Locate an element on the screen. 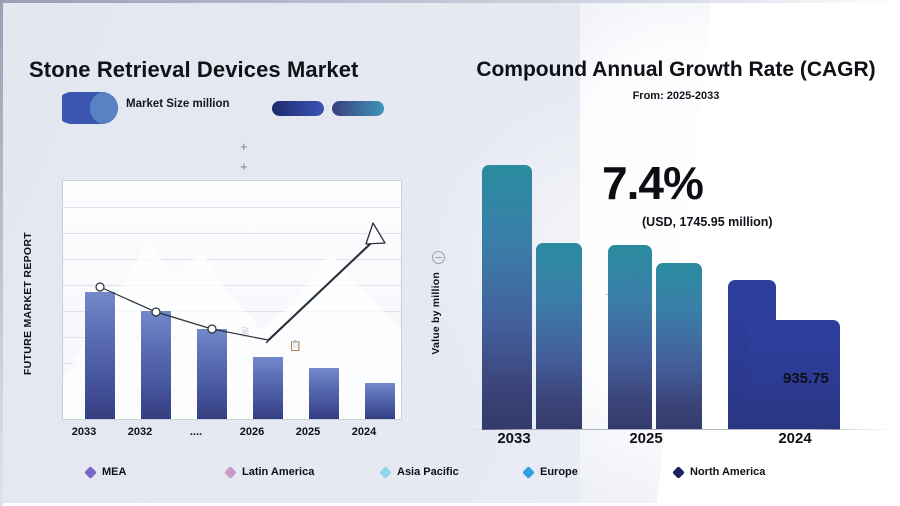 This screenshot has width=900, height=506. right-xtick-2033: 2033 is located at coordinates (514, 438).